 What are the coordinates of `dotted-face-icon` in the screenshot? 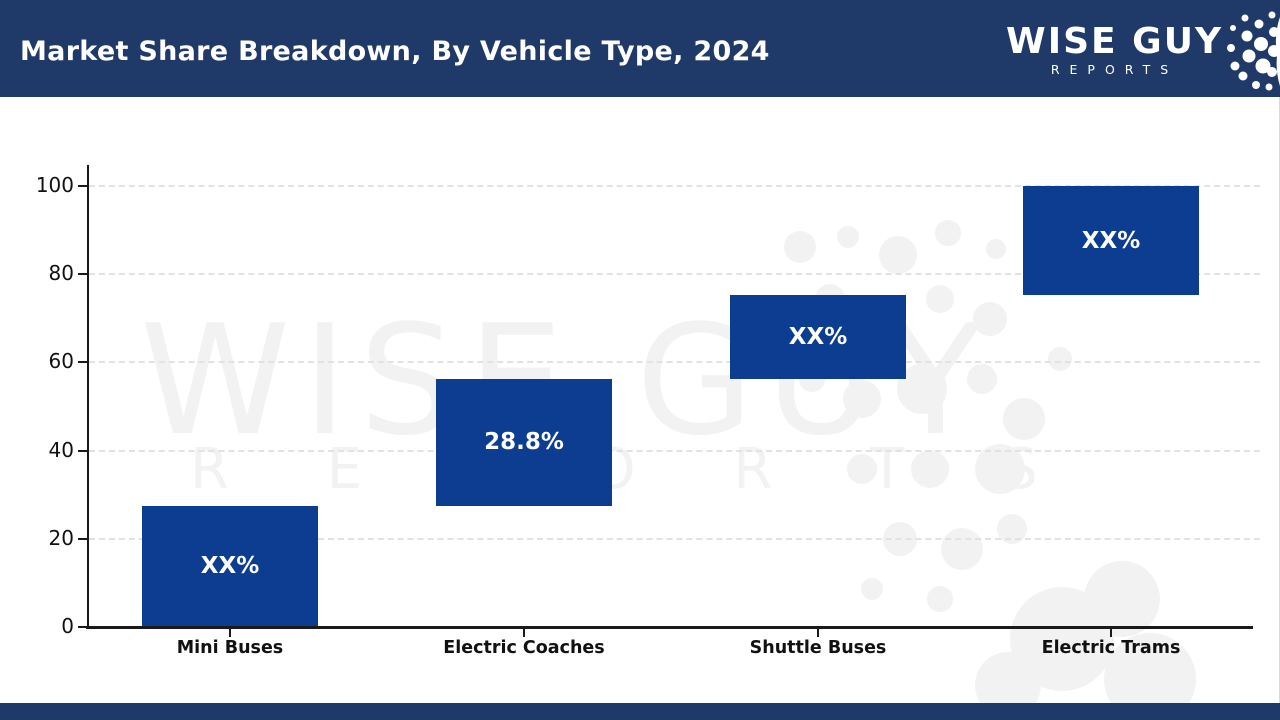 It's located at (1253, 51).